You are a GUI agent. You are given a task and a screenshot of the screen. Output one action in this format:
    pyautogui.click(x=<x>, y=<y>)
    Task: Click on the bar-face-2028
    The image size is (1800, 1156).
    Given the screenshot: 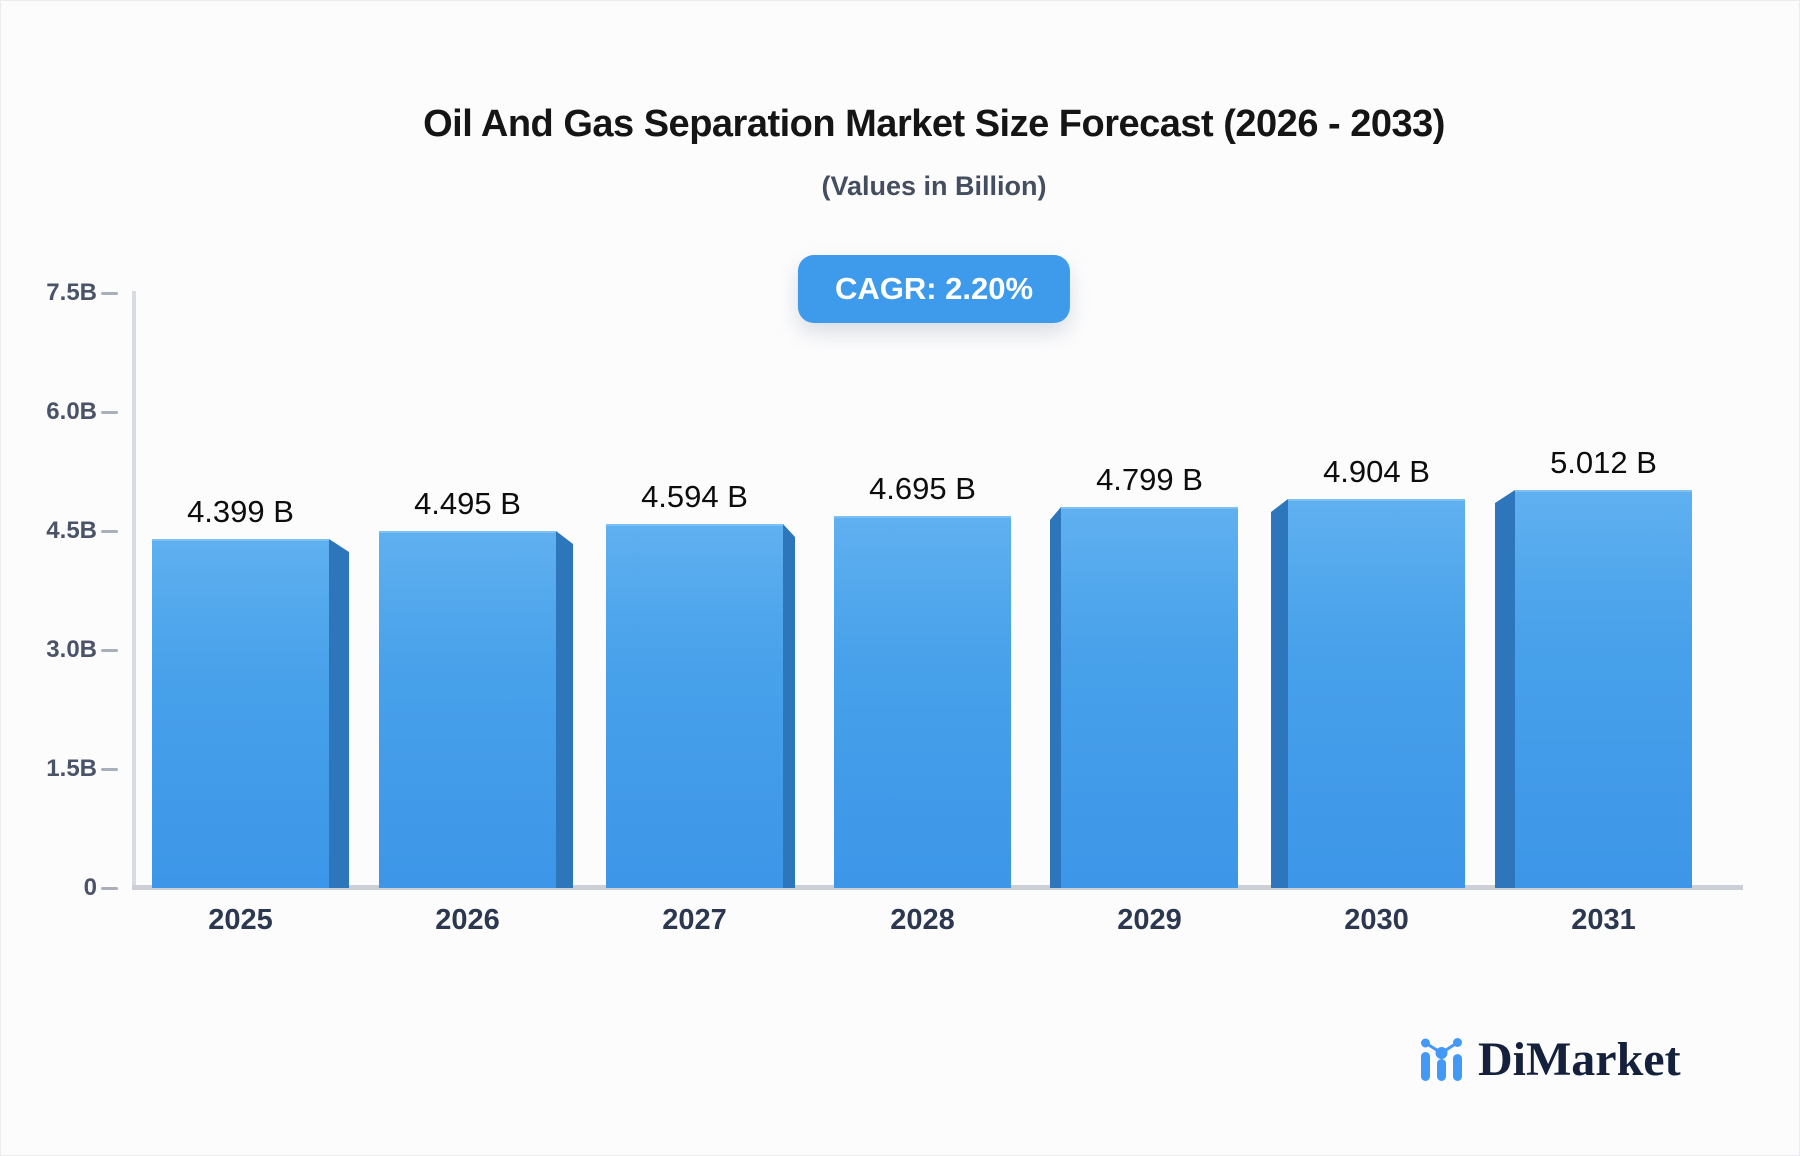 What is the action you would take?
    pyautogui.click(x=922, y=702)
    